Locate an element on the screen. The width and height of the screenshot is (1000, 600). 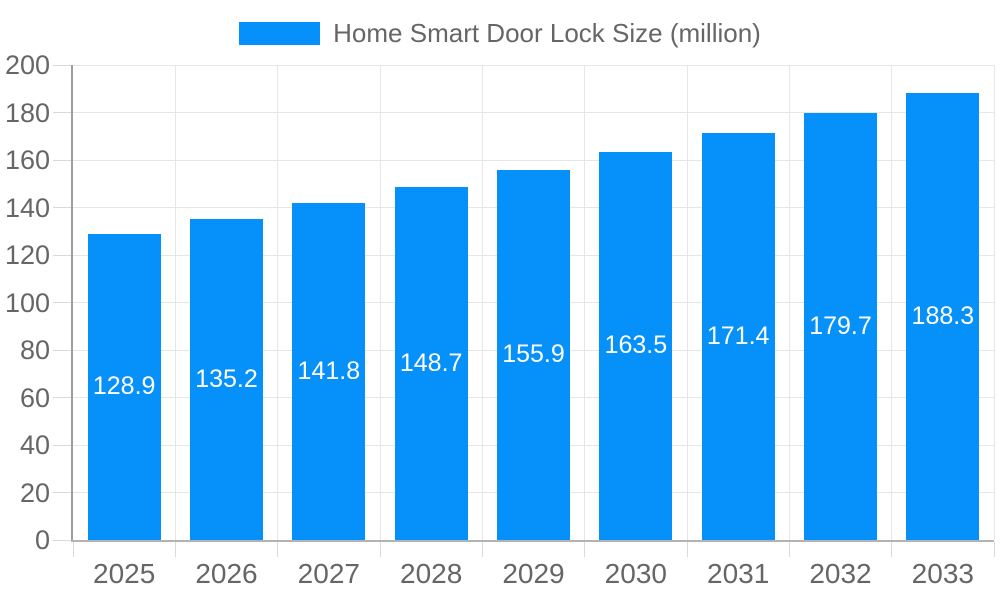
x-axis-label: 2029 is located at coordinates (533, 573).